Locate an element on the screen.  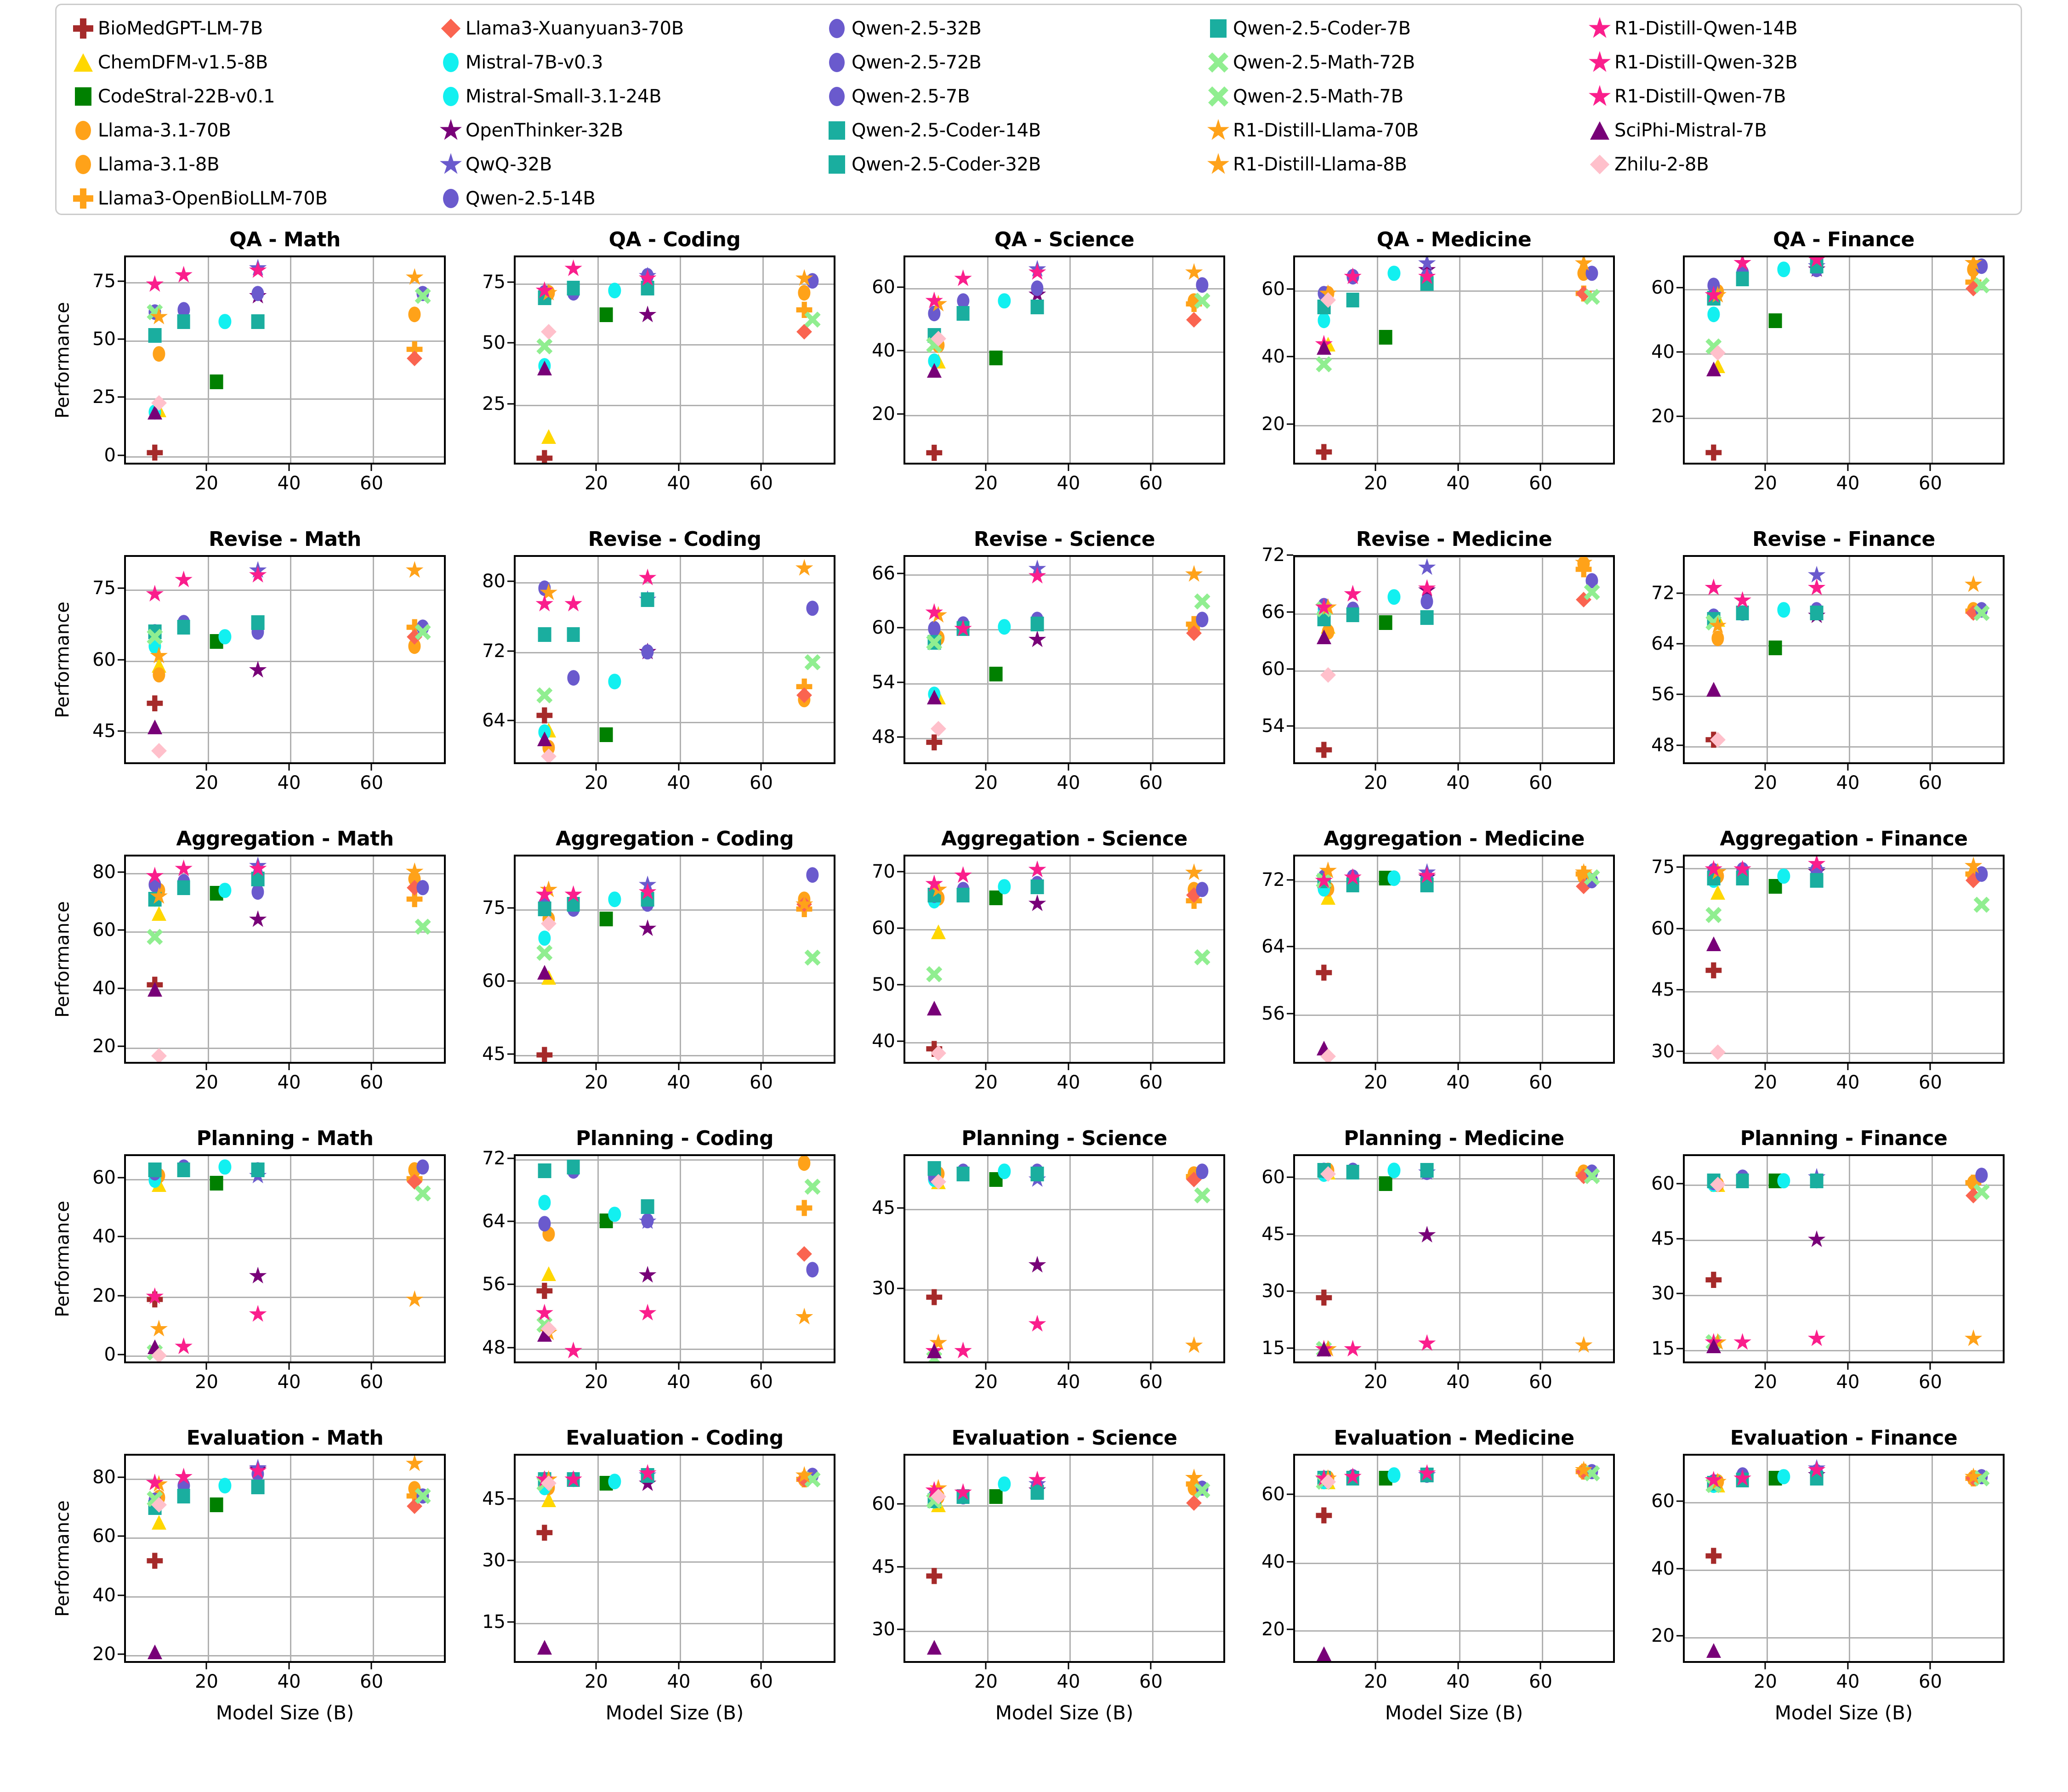
legend-item: Llama-3.1-8B is located at coordinates (252, 164).